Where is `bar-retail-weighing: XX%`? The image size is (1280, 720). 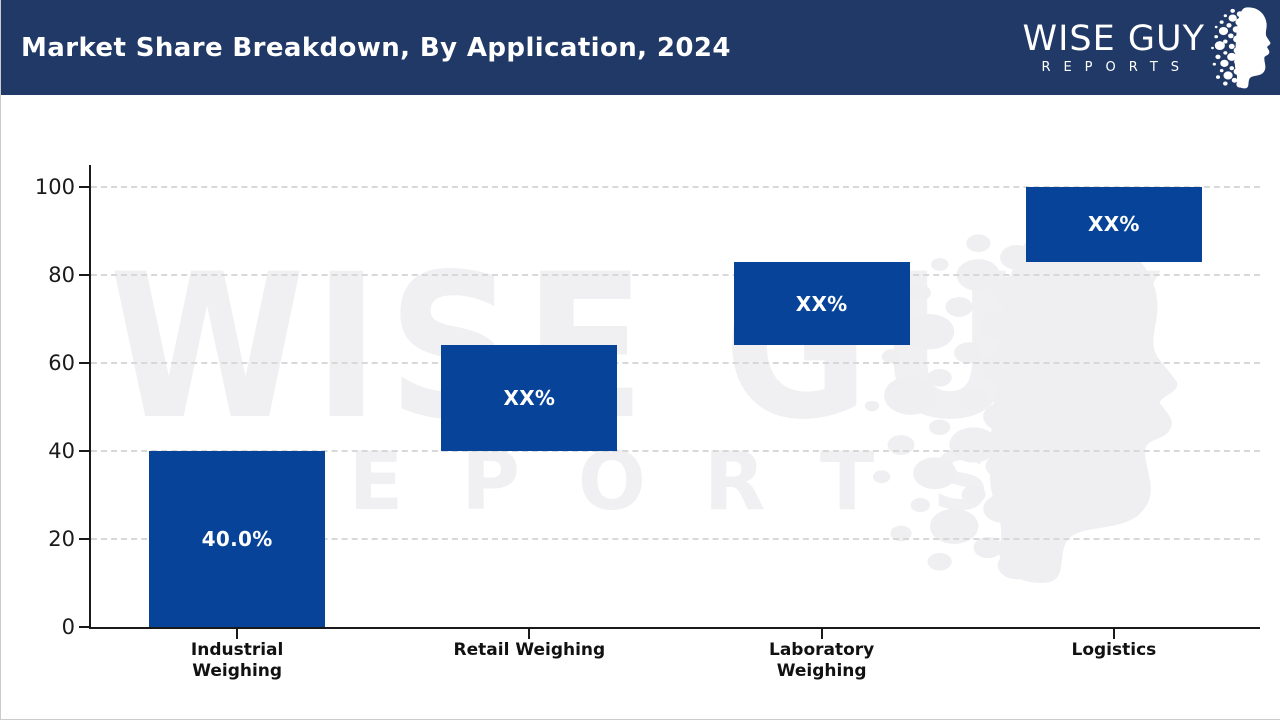 bar-retail-weighing: XX% is located at coordinates (529, 398).